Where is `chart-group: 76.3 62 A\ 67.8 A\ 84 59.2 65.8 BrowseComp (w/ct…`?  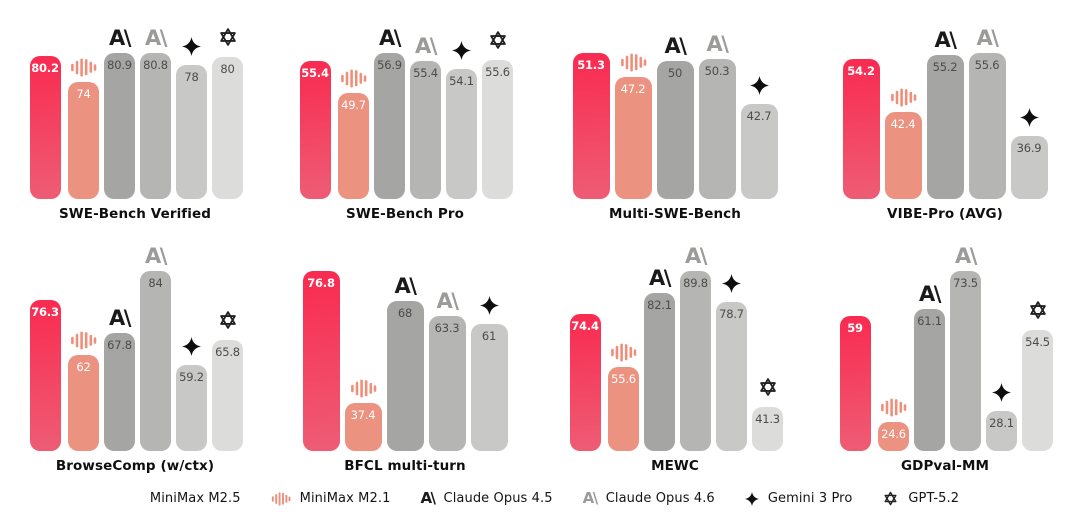 chart-group: 76.3 62 A\ 67.8 A\ 84 59.2 65.8 BrowseComp (w/ct… is located at coordinates (135, 354).